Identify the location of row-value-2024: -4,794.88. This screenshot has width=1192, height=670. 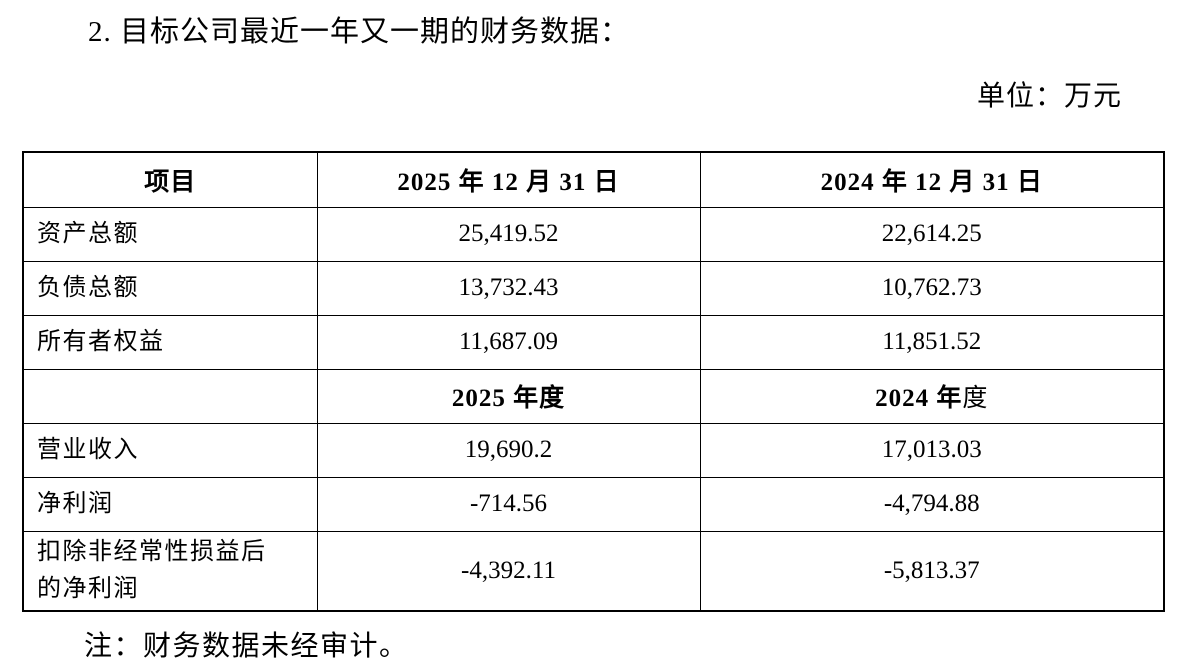
(932, 504).